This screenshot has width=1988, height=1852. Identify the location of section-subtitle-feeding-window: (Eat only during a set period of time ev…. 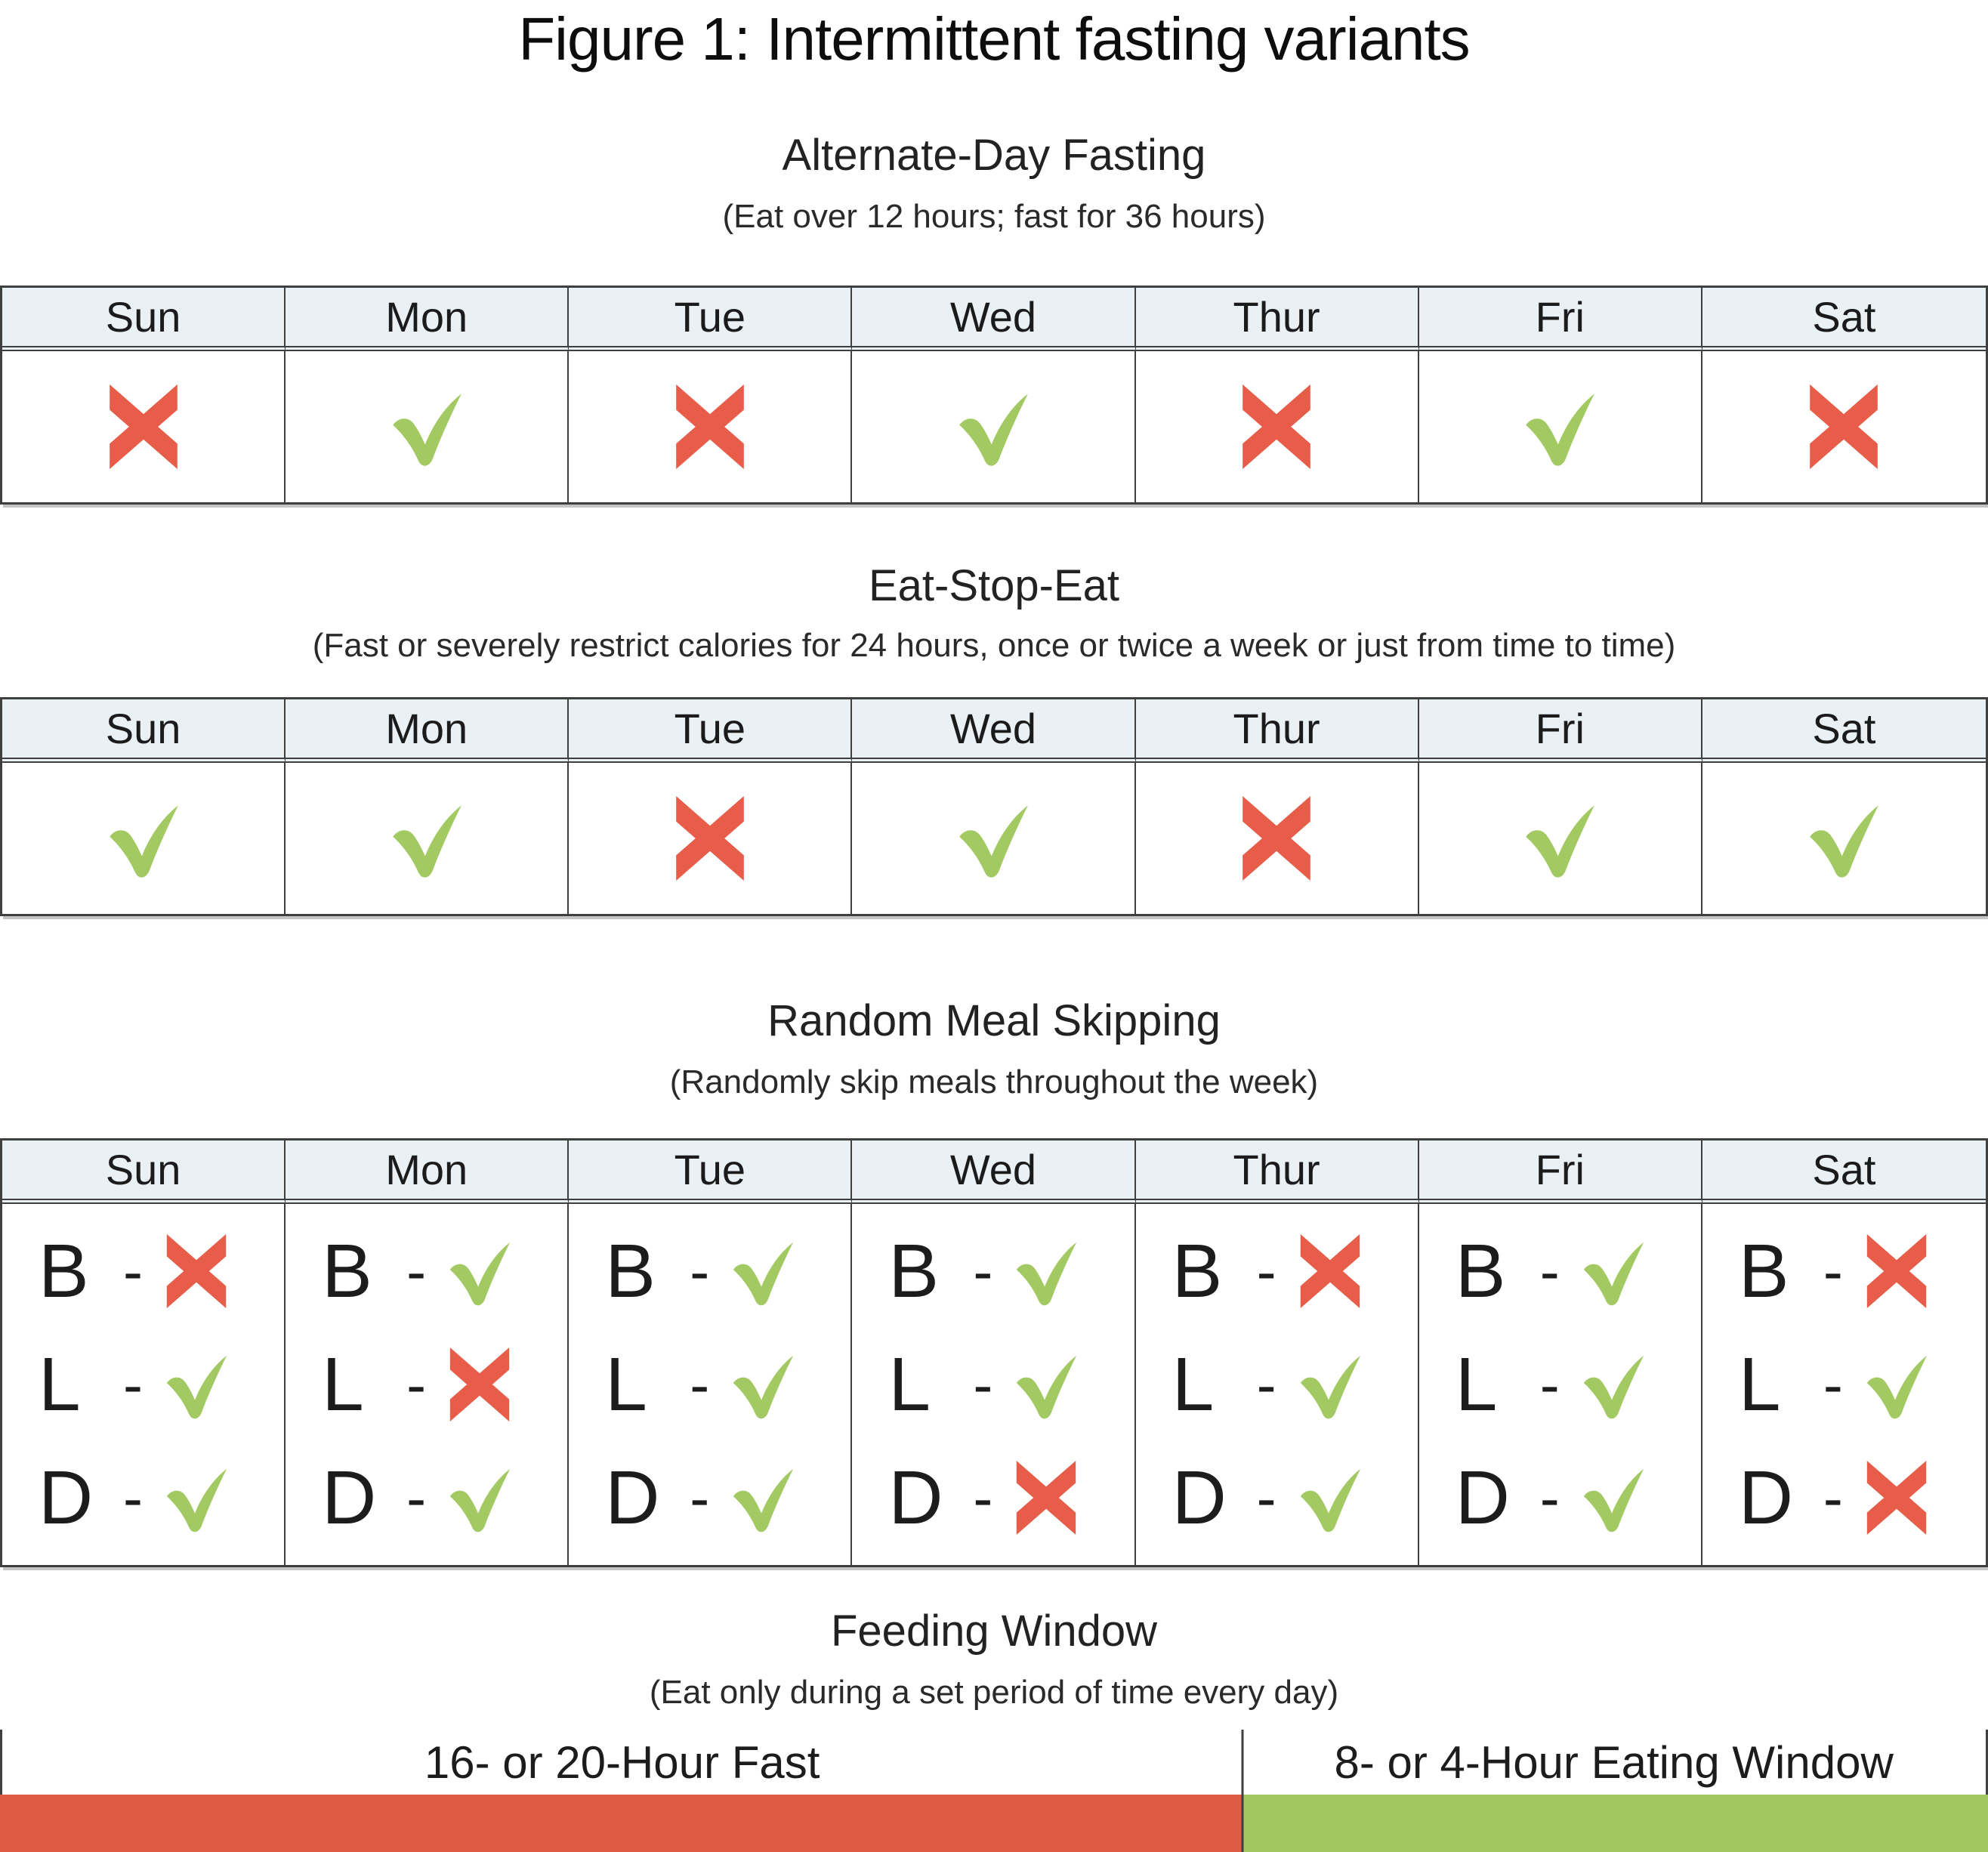
(994, 1692).